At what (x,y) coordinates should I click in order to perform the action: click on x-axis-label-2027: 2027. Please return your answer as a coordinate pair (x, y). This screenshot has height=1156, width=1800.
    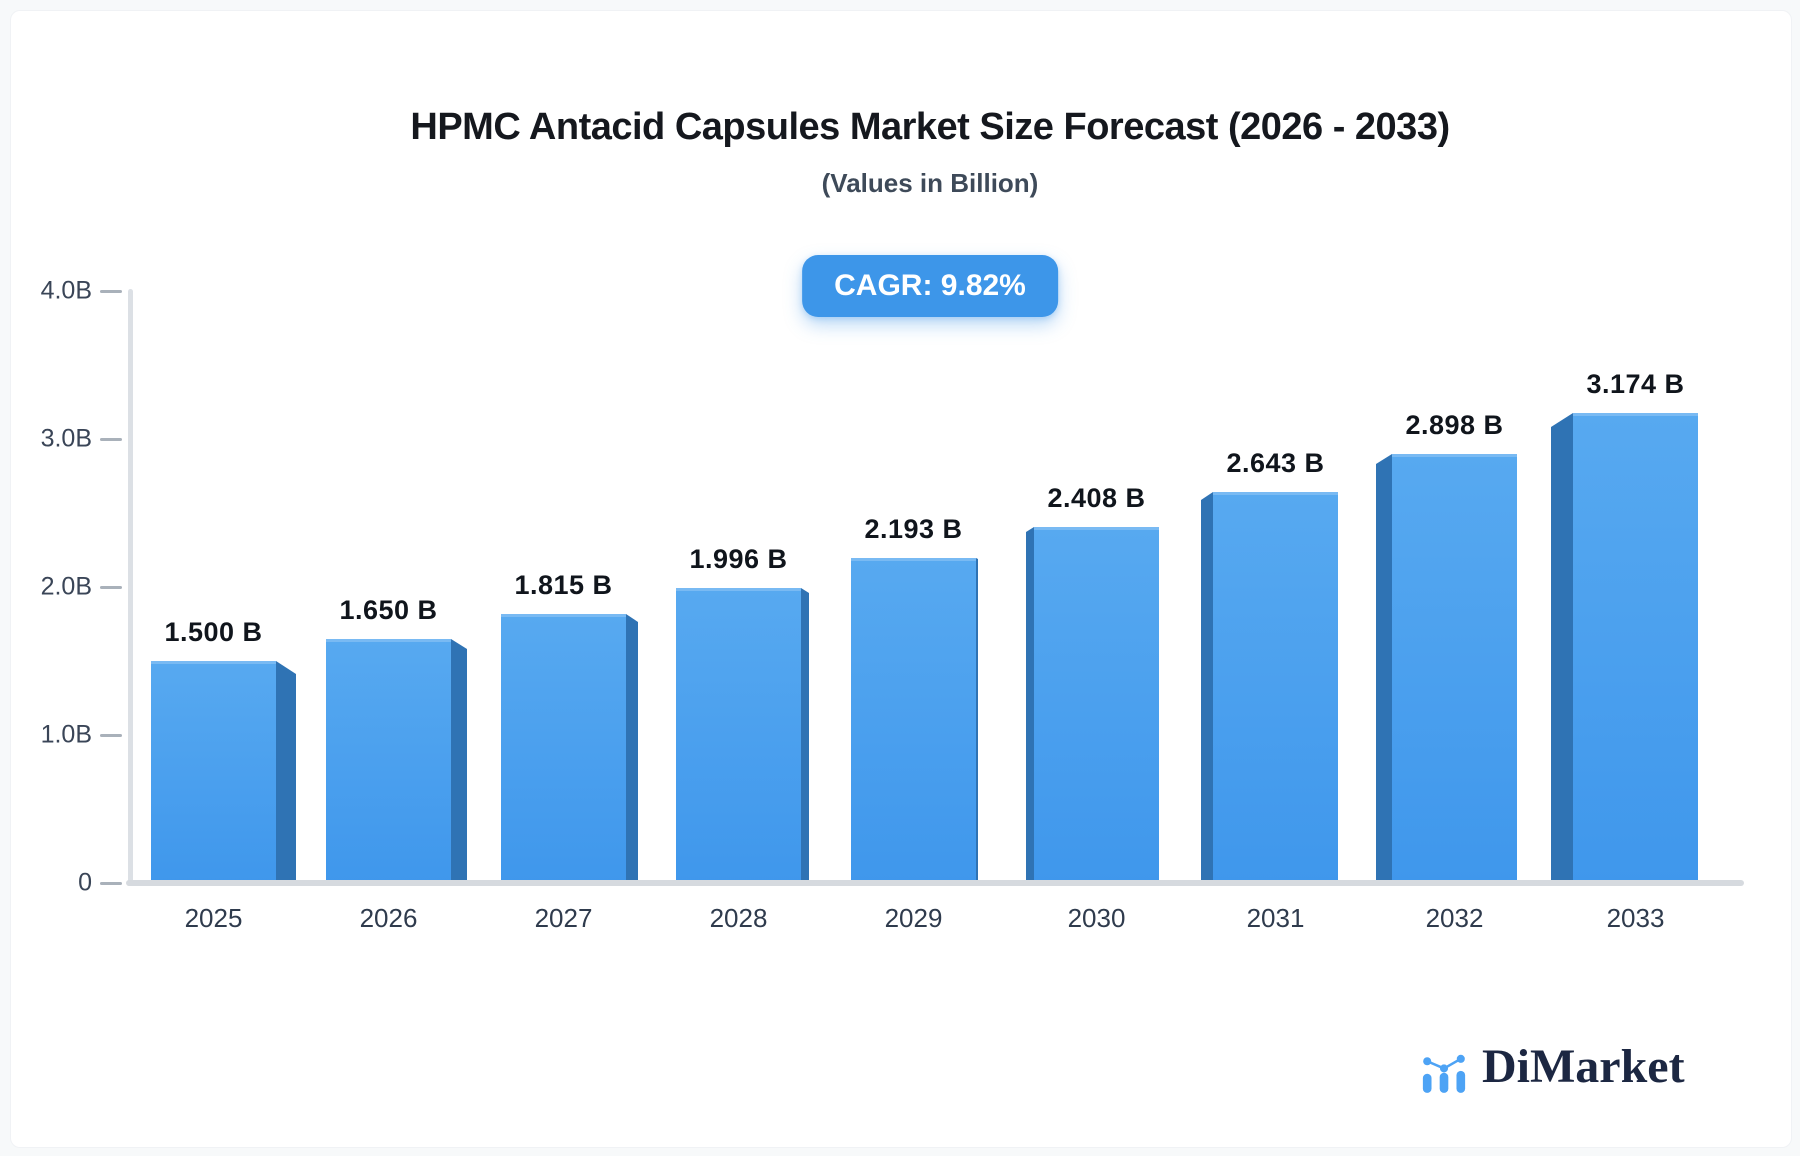
    Looking at the image, I should click on (563, 918).